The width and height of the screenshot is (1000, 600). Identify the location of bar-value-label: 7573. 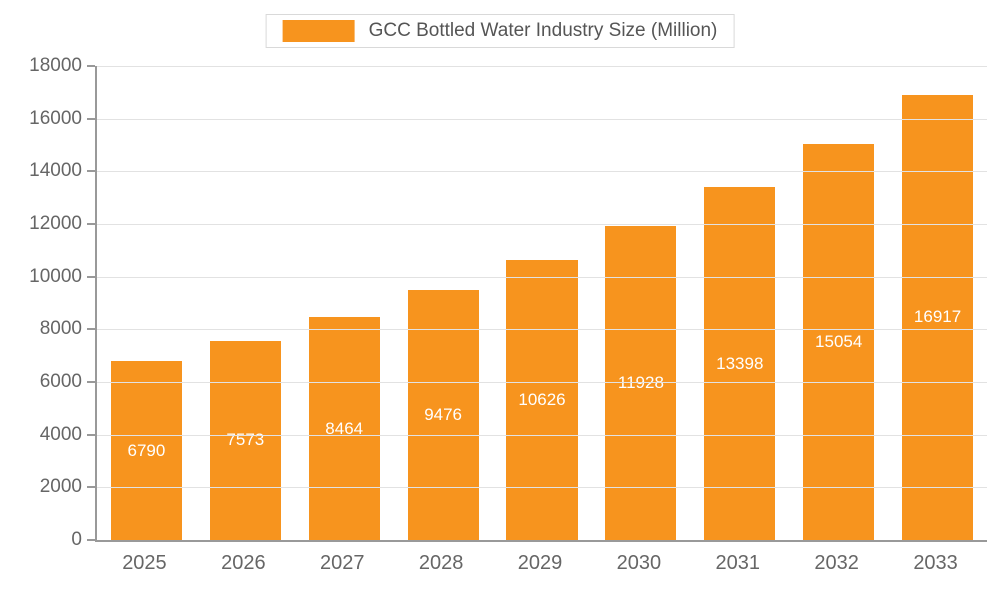
(245, 440).